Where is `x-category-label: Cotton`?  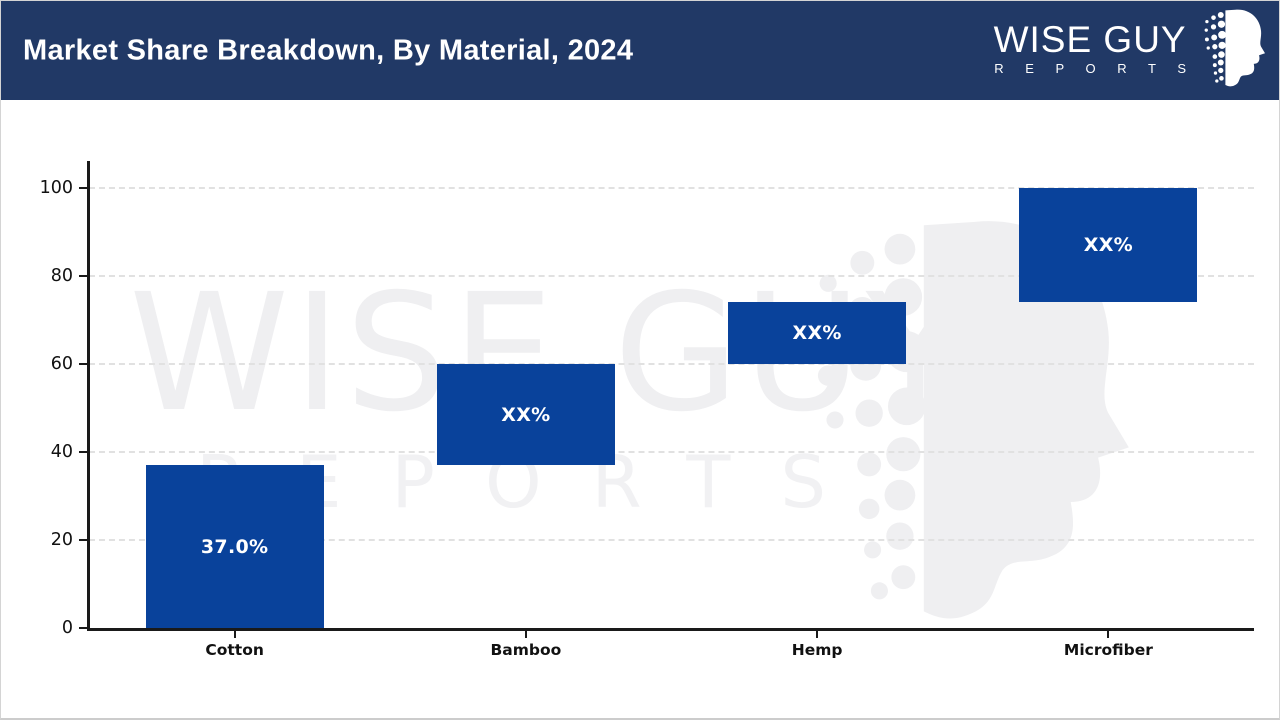 x-category-label: Cotton is located at coordinates (234, 650).